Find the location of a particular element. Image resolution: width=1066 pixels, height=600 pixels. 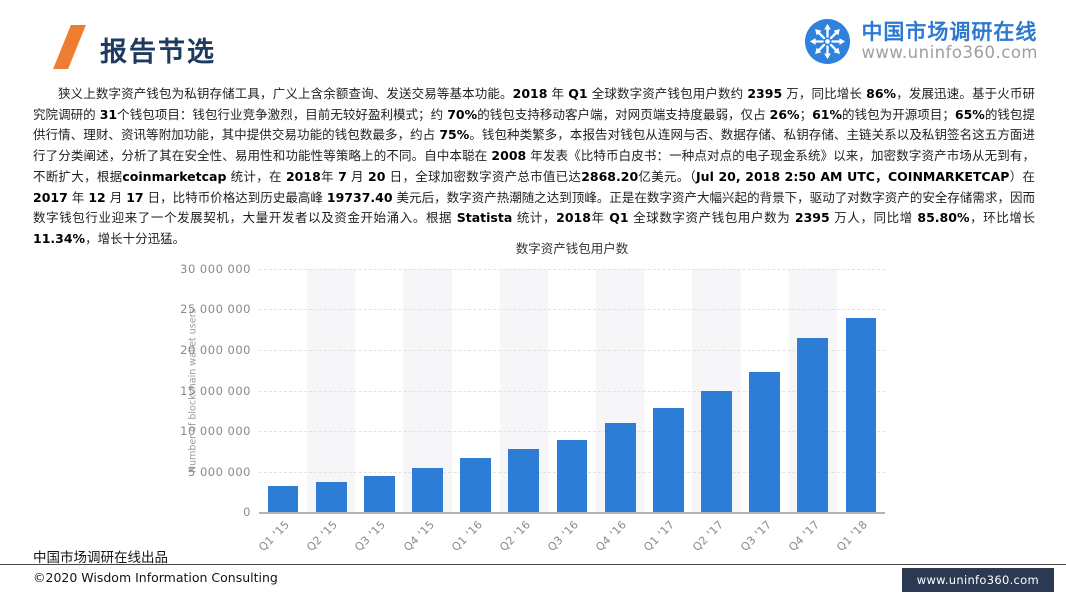

x-tick-label: Q1 '15 is located at coordinates (274, 536).